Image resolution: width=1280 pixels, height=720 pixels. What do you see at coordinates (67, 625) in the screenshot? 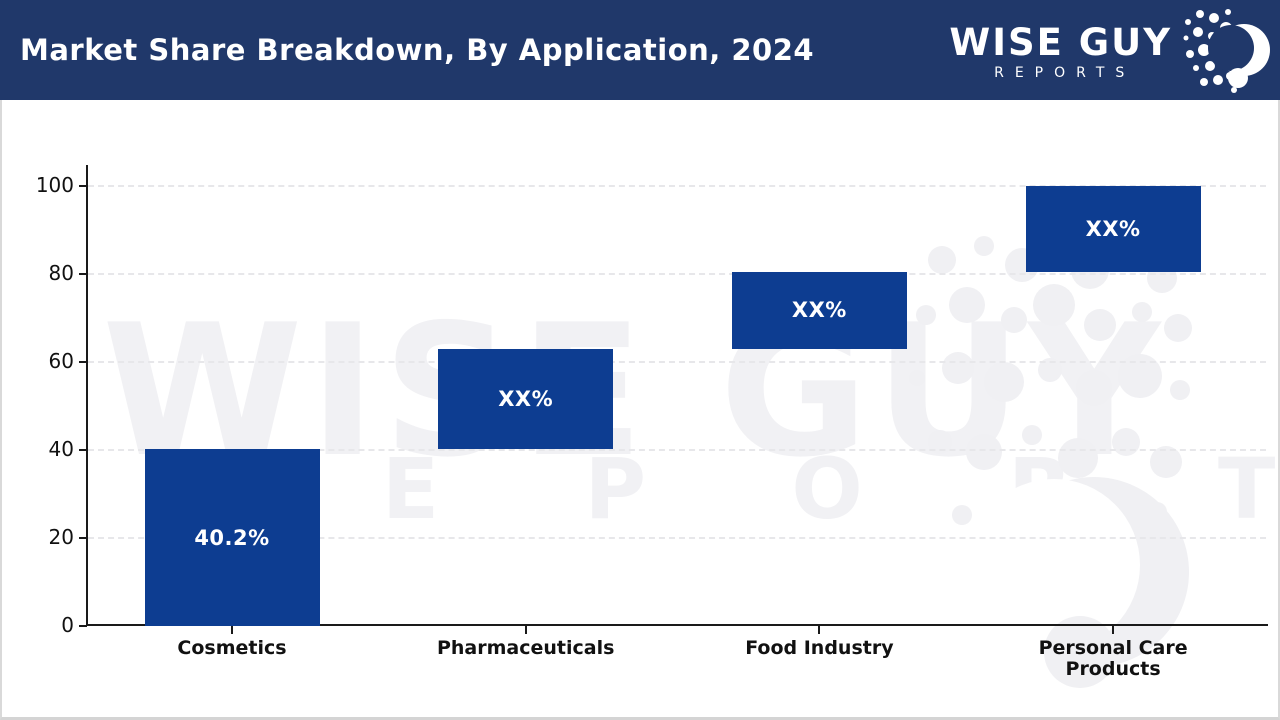
I see `y-tick-label-0: 0` at bounding box center [67, 625].